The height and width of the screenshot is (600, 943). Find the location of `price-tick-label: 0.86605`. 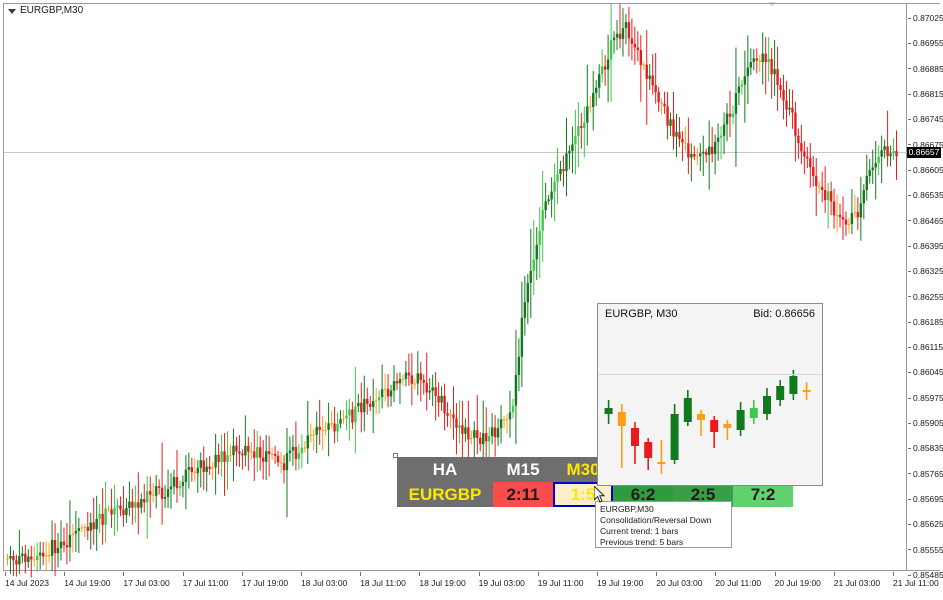

price-tick-label: 0.86605 is located at coordinates (925, 170).